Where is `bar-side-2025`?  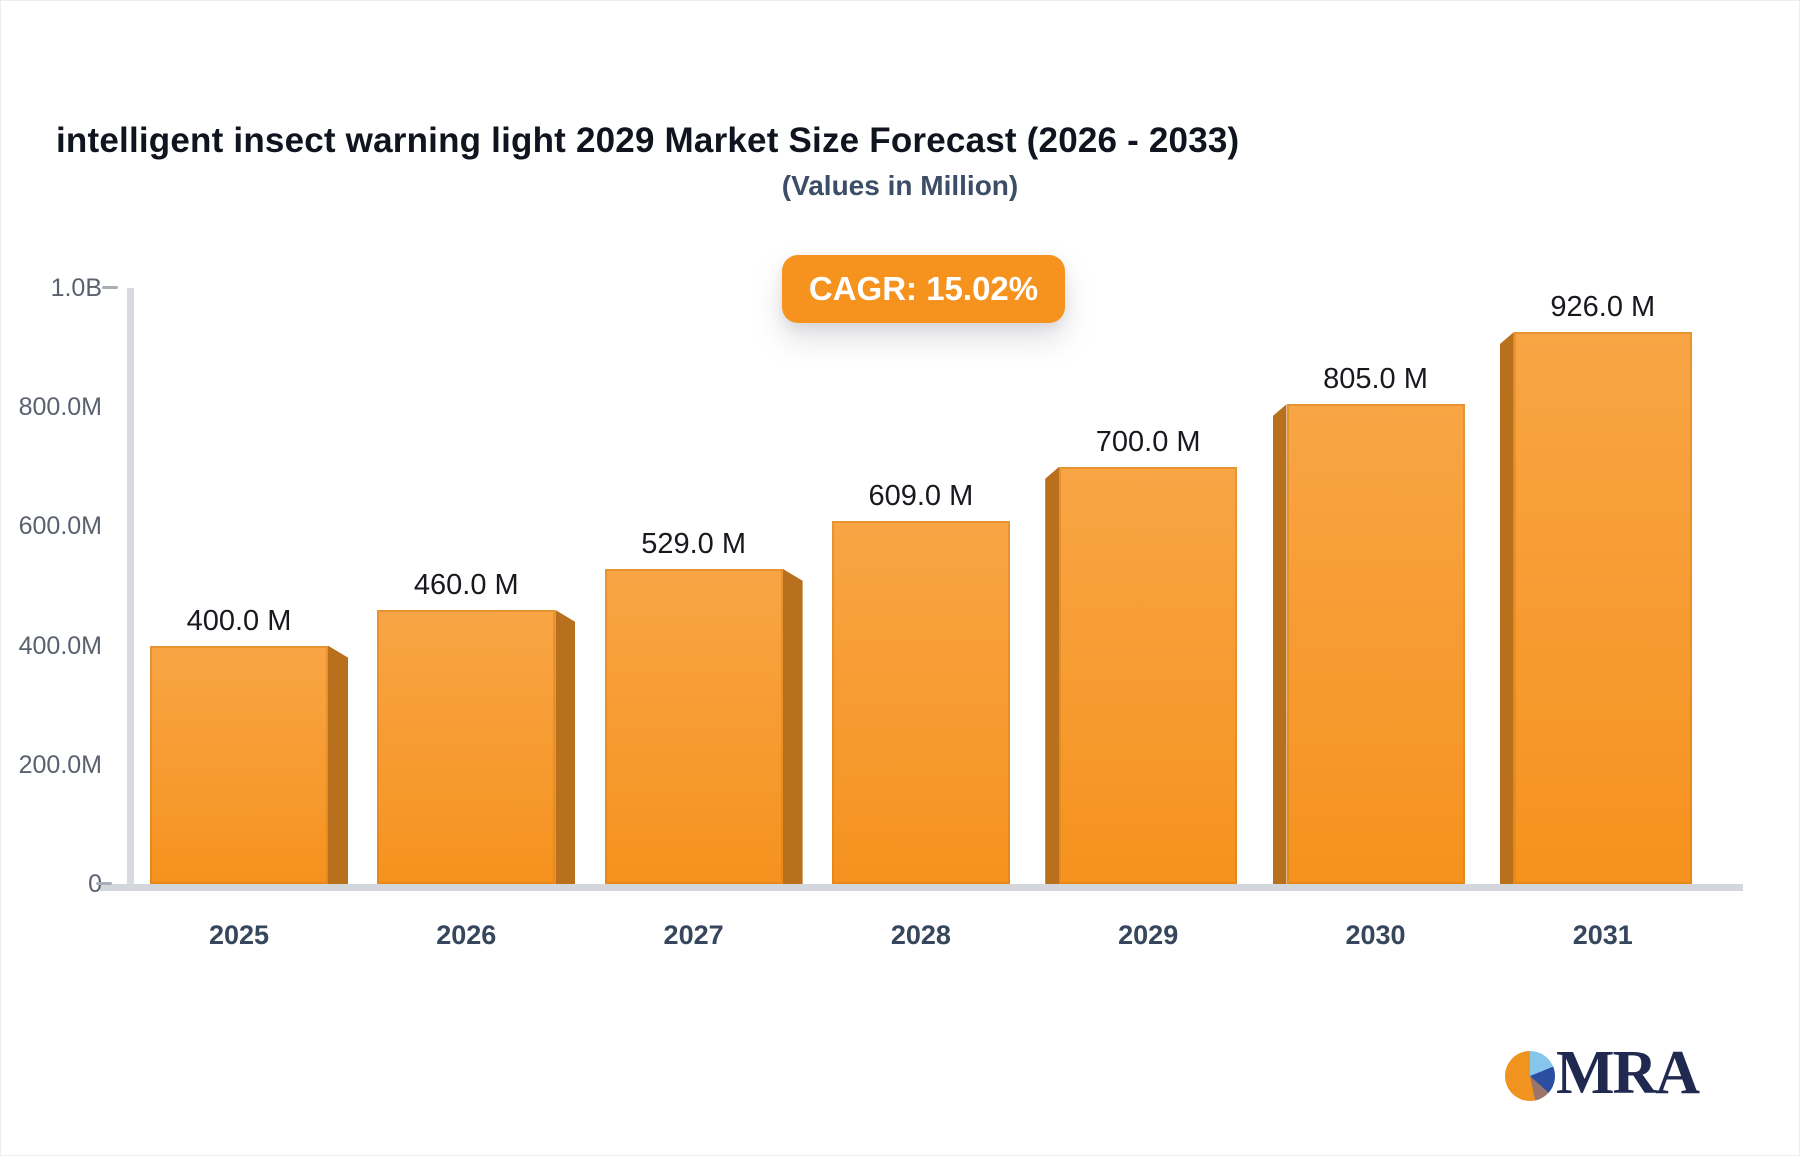 bar-side-2025 is located at coordinates (338, 764).